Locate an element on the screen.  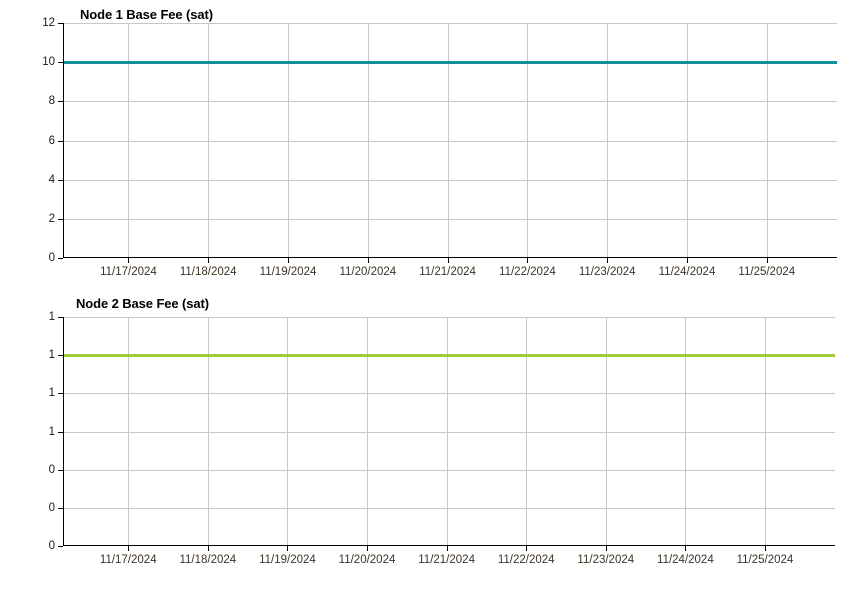
x-axis-tick-label: 11/24/2024 is located at coordinates (687, 272).